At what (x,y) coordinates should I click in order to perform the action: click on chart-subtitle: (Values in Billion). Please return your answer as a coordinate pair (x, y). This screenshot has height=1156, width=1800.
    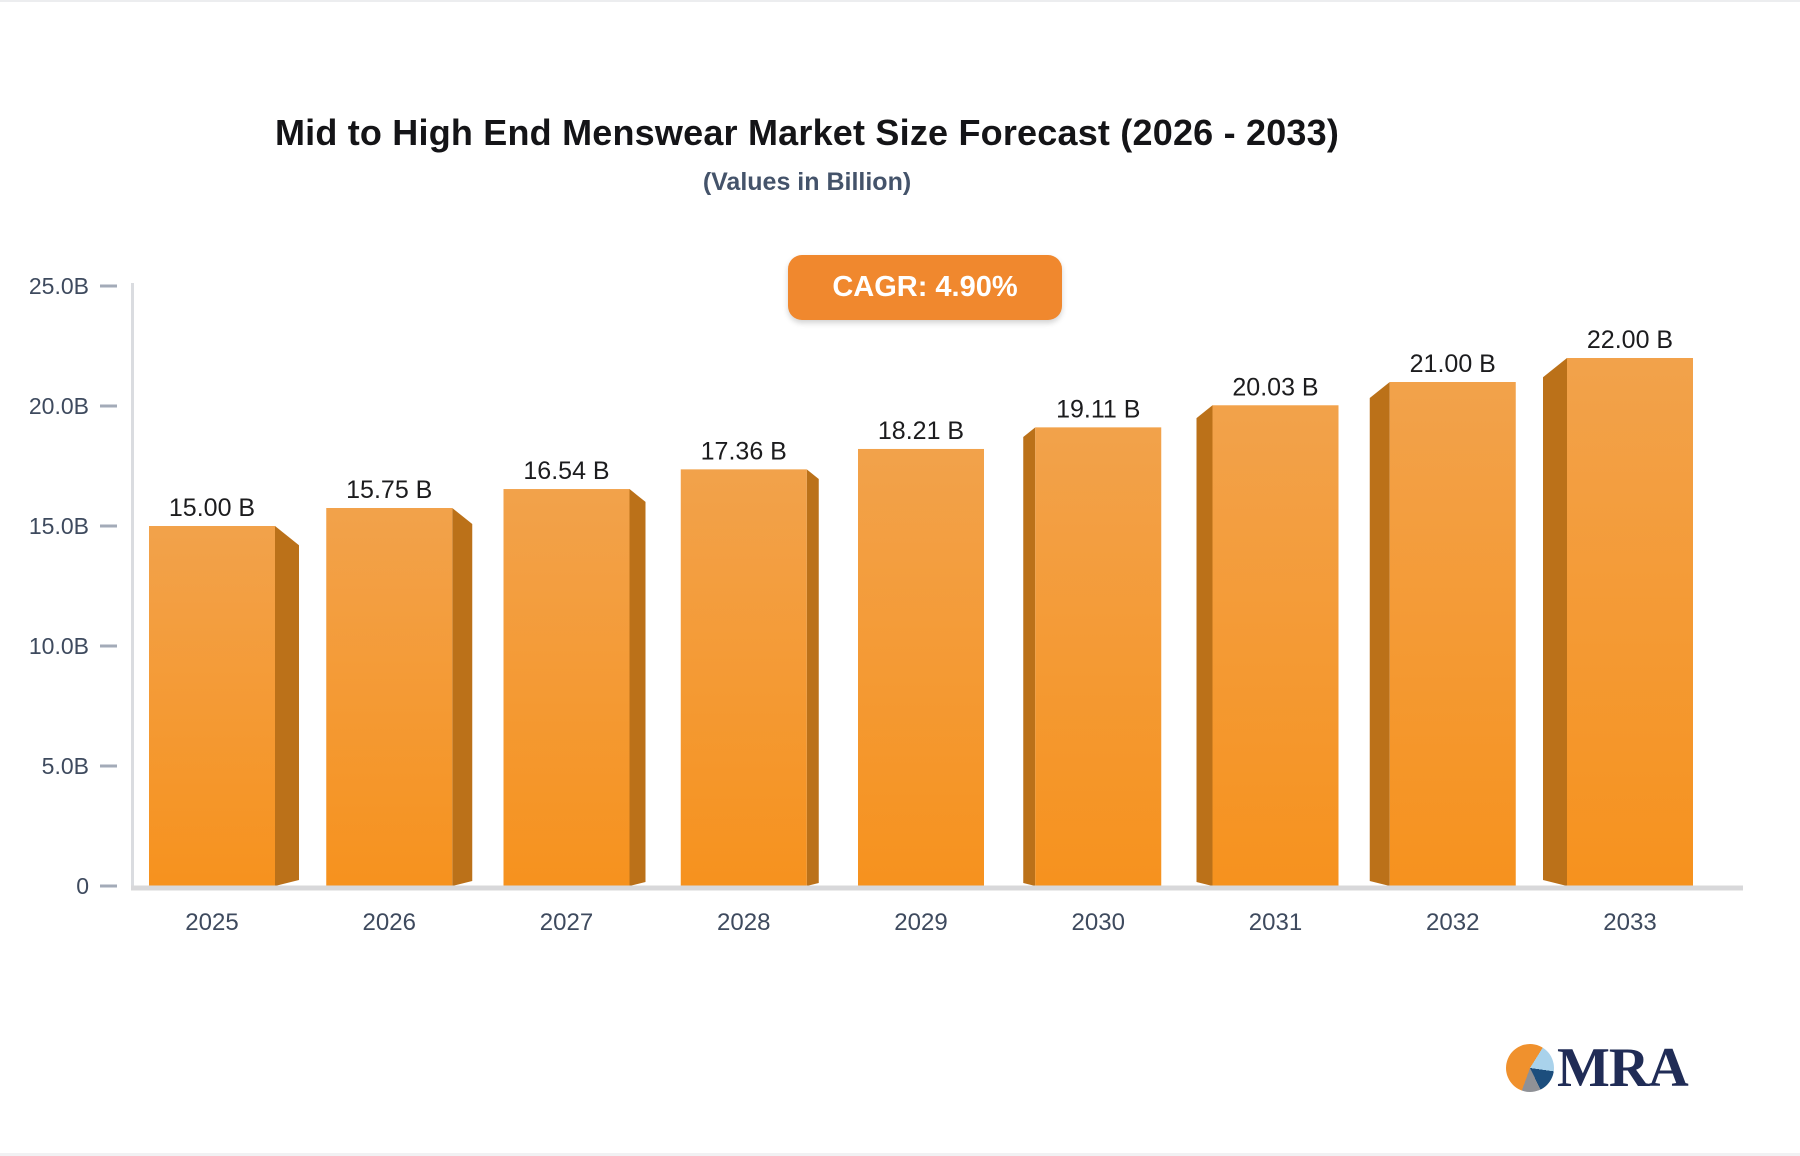
    Looking at the image, I should click on (807, 182).